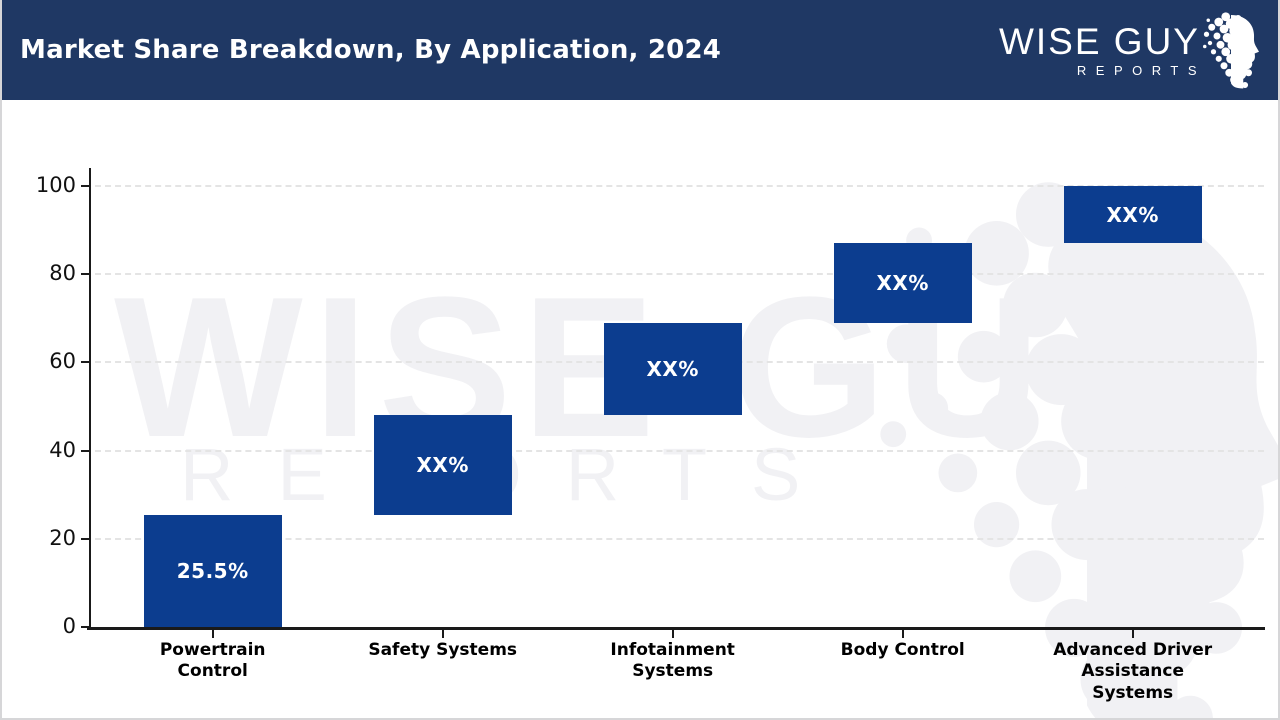  What do you see at coordinates (62, 273) in the screenshot?
I see `y-tick-label: 80` at bounding box center [62, 273].